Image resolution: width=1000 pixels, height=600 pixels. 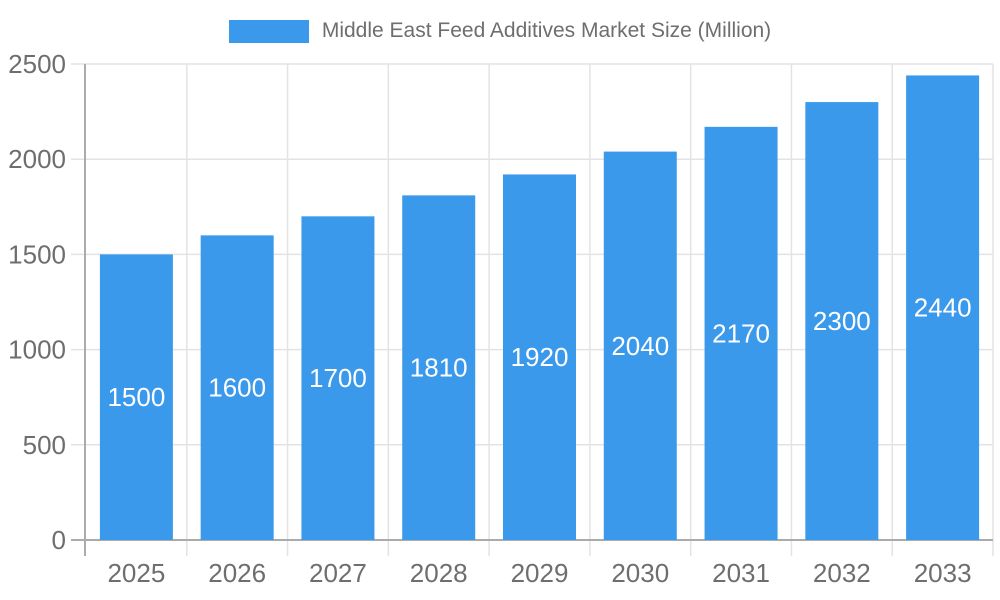 What do you see at coordinates (741, 573) in the screenshot?
I see `x-tick-label: 2031` at bounding box center [741, 573].